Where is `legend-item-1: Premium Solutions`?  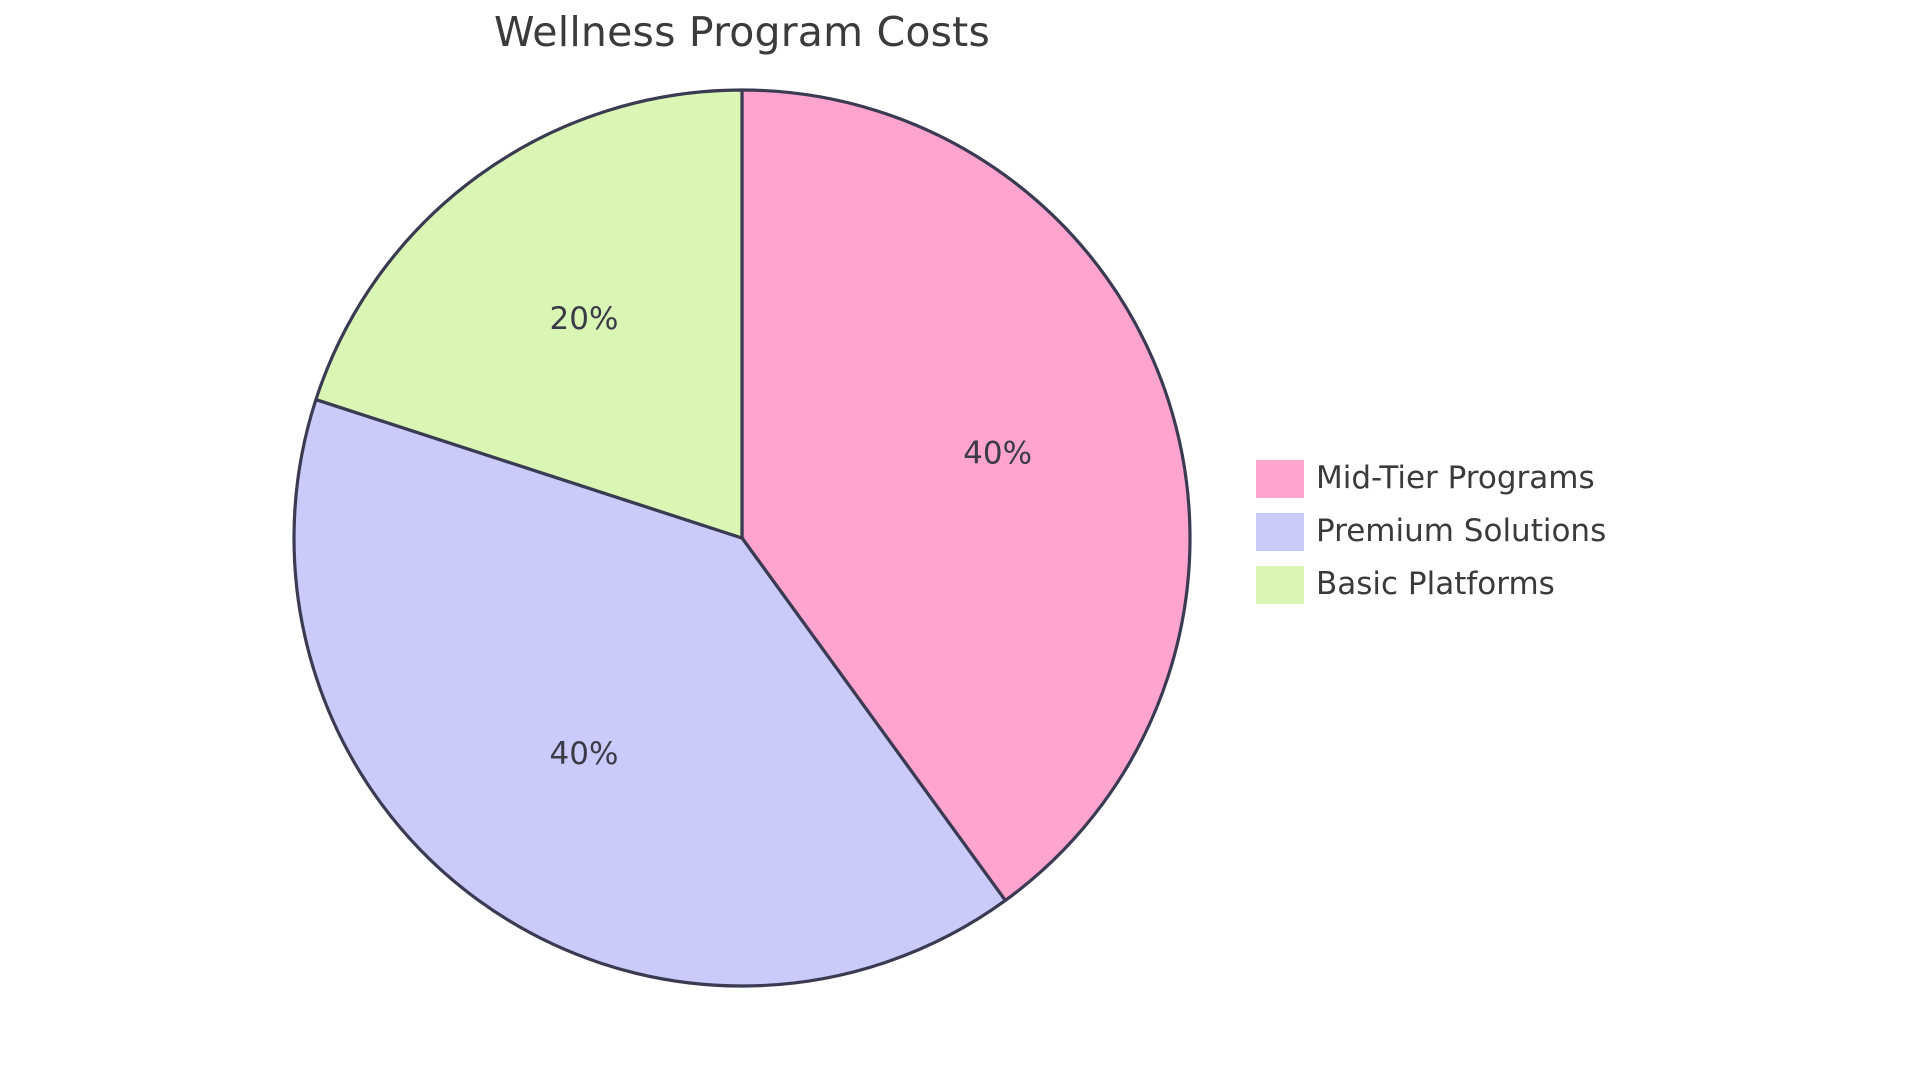
legend-item-1: Premium Solutions is located at coordinates (1431, 531).